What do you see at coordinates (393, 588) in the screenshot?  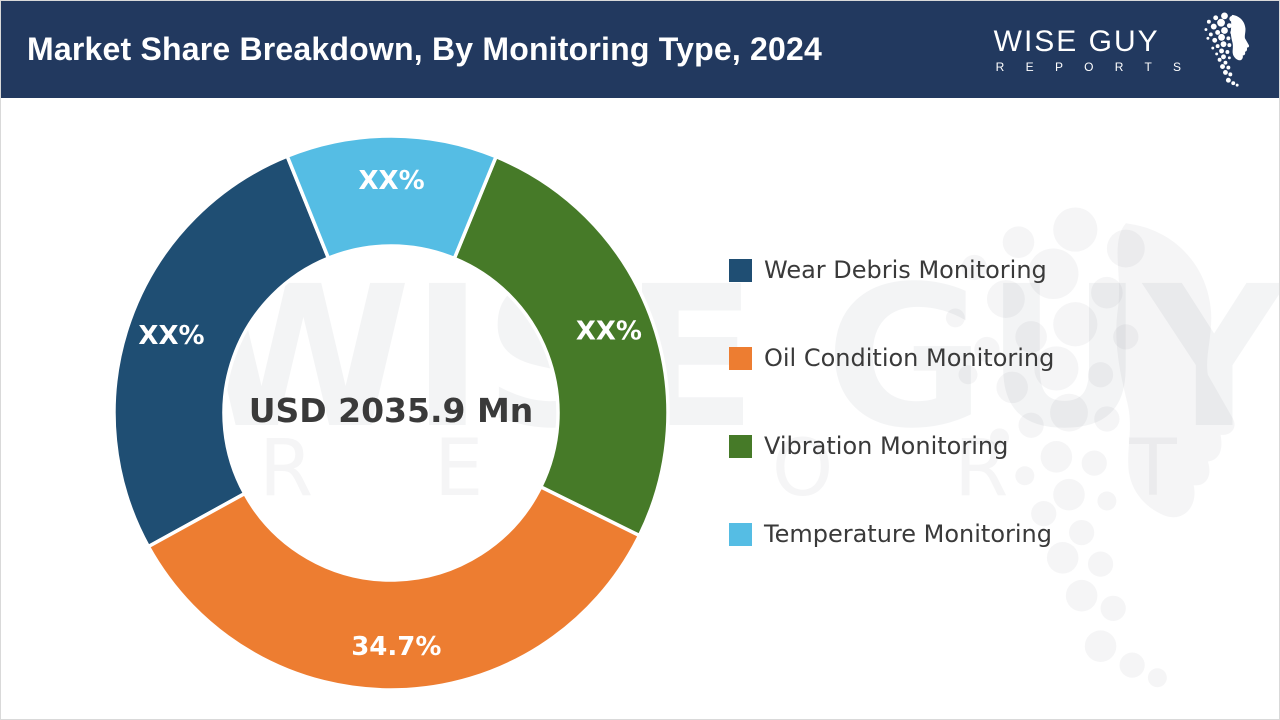 I see `donut-segment-oil-condition-monitoring` at bounding box center [393, 588].